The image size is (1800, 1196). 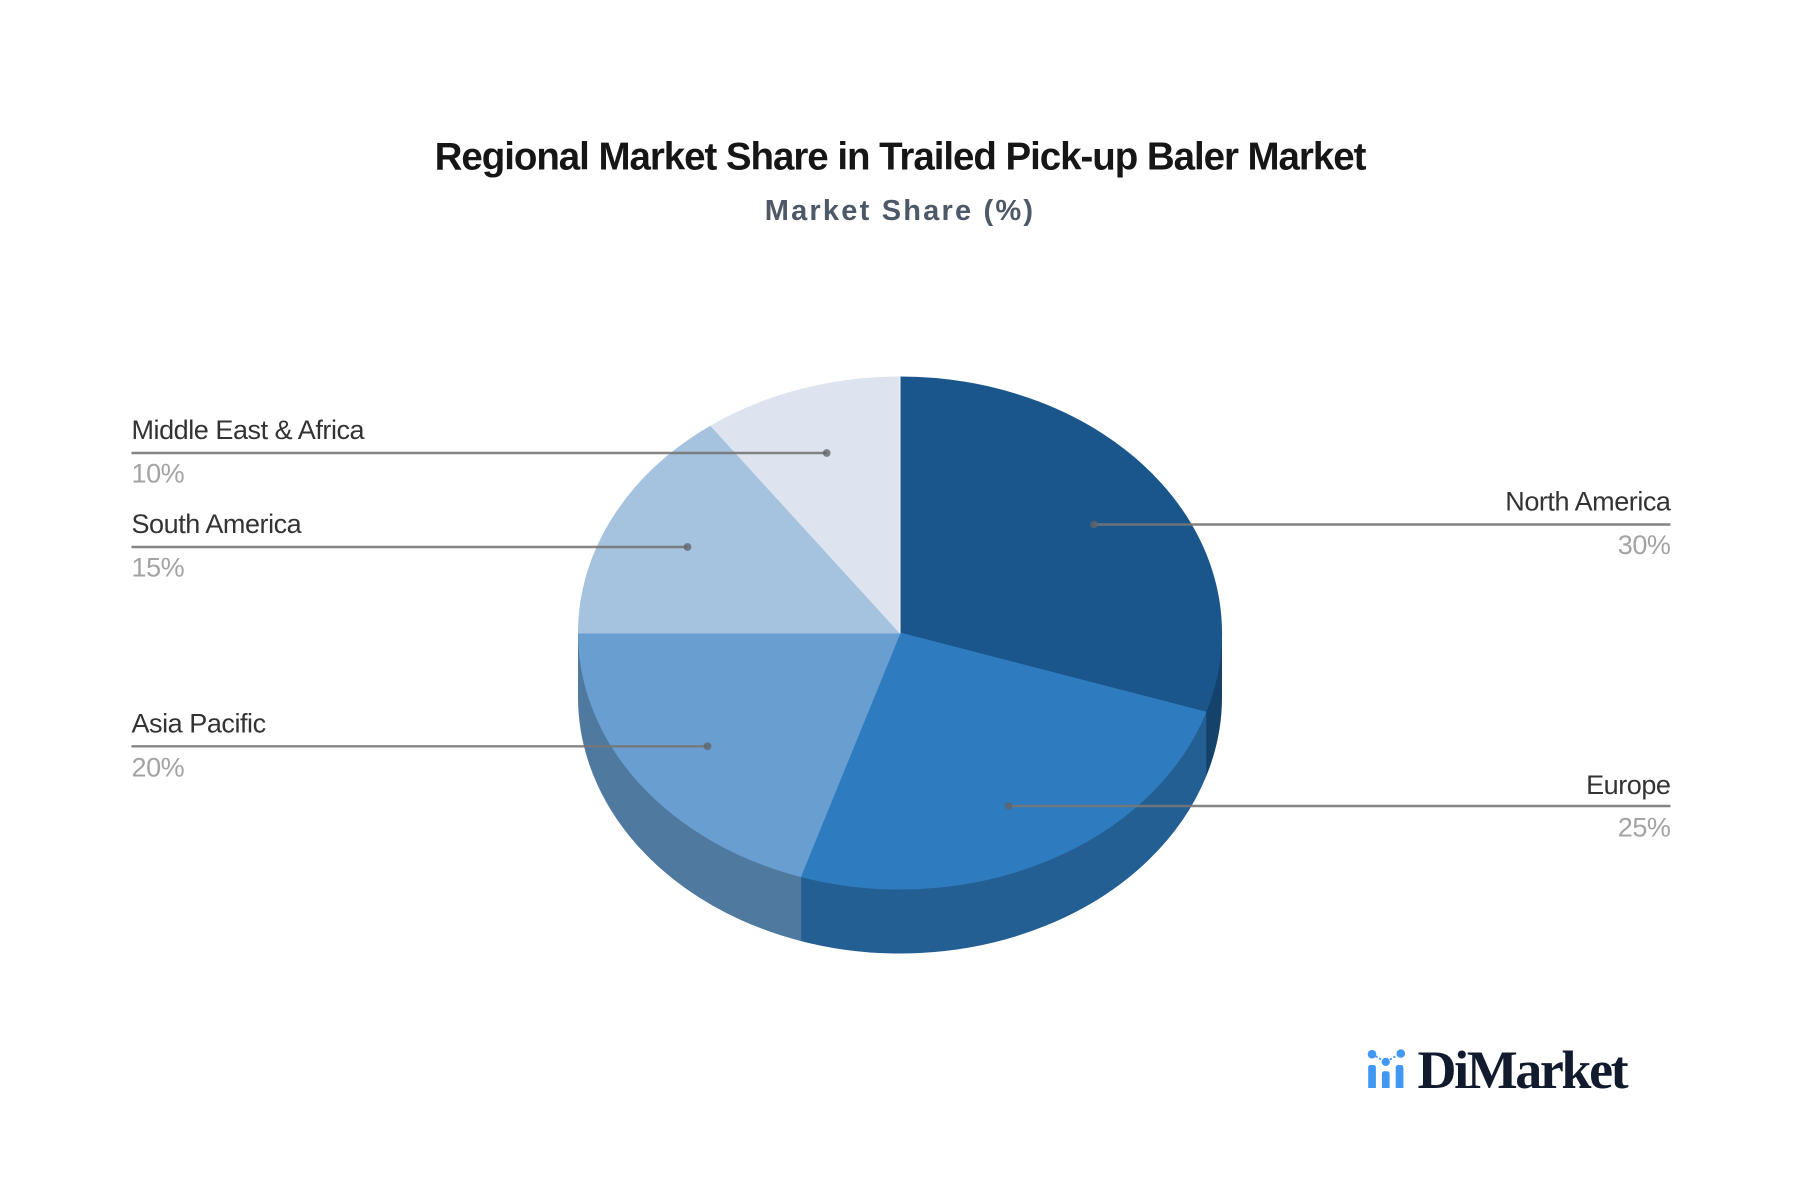 I want to click on svg-text: 10%, so click(x=158, y=474).